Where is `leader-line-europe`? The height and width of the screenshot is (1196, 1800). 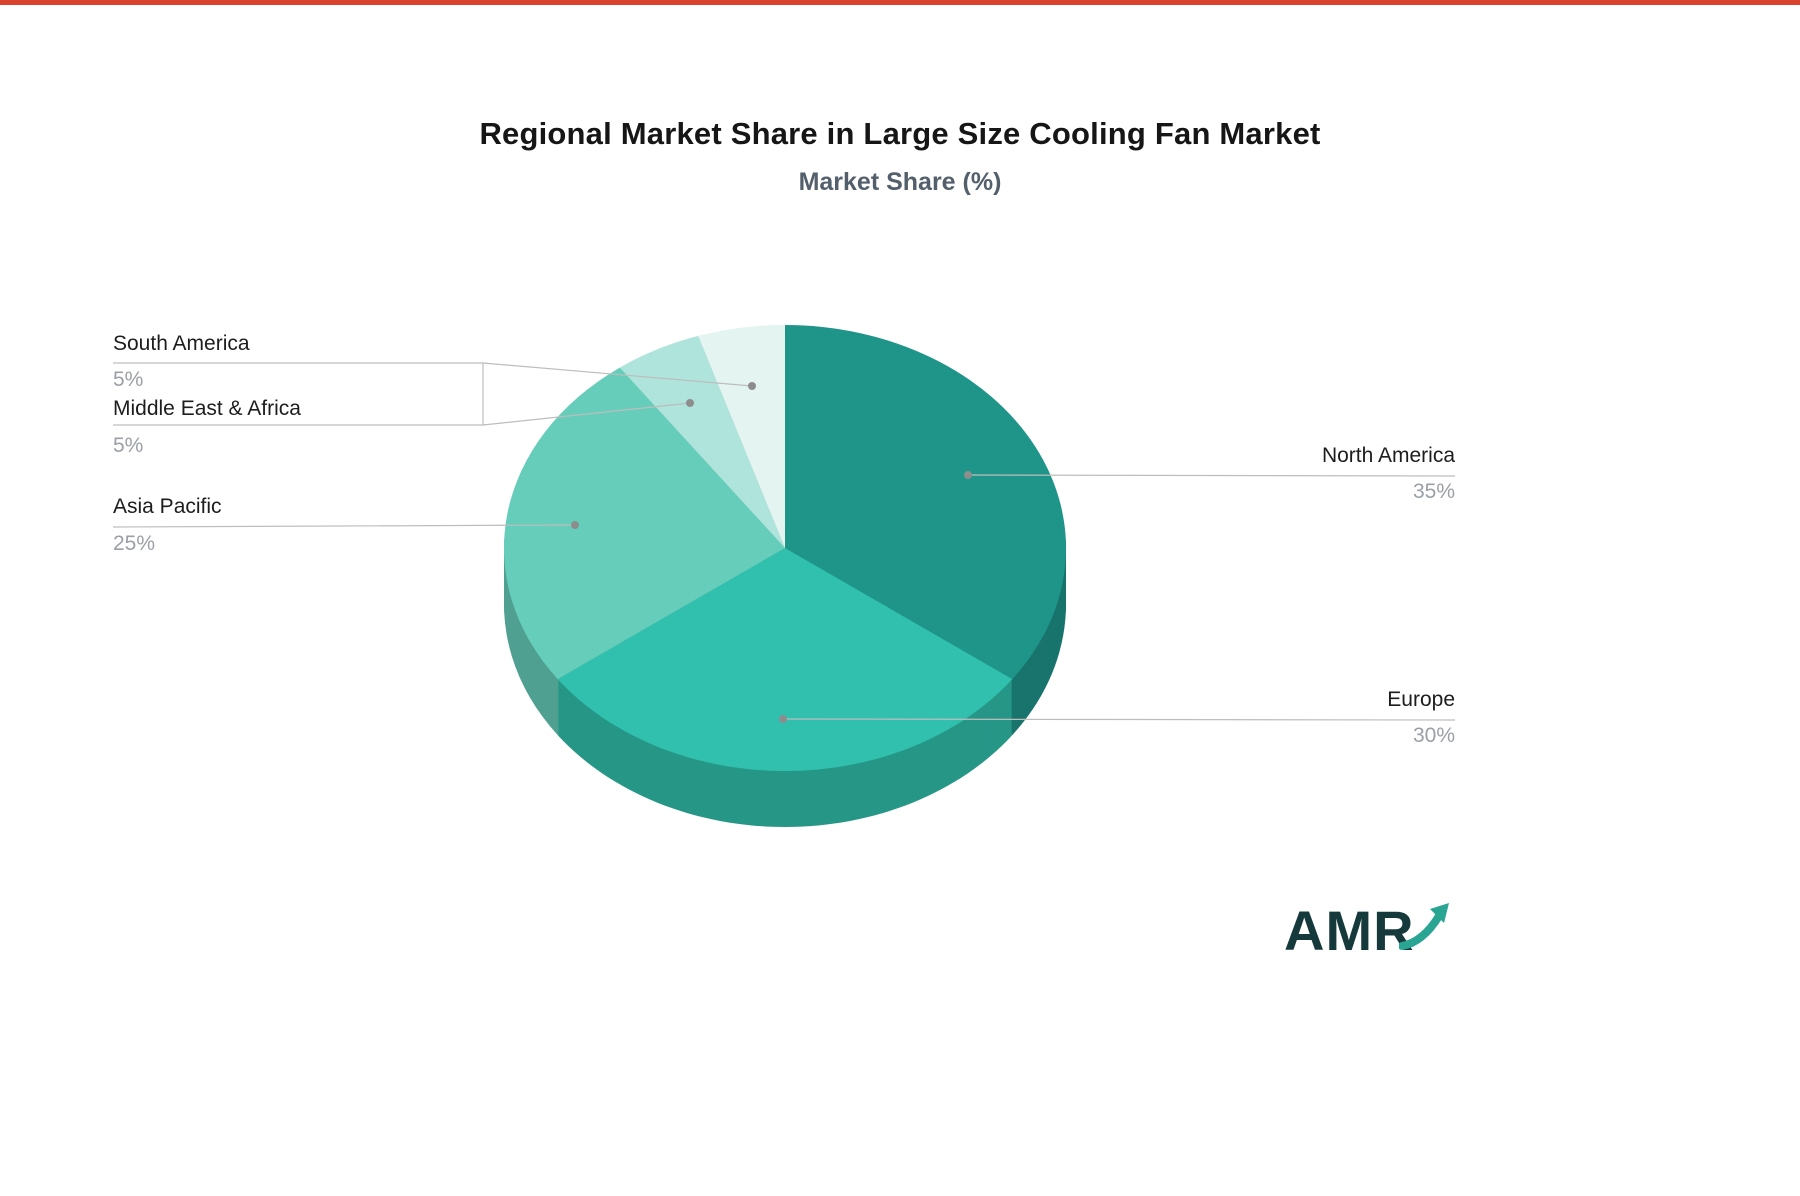
leader-line-europe is located at coordinates (1119, 719).